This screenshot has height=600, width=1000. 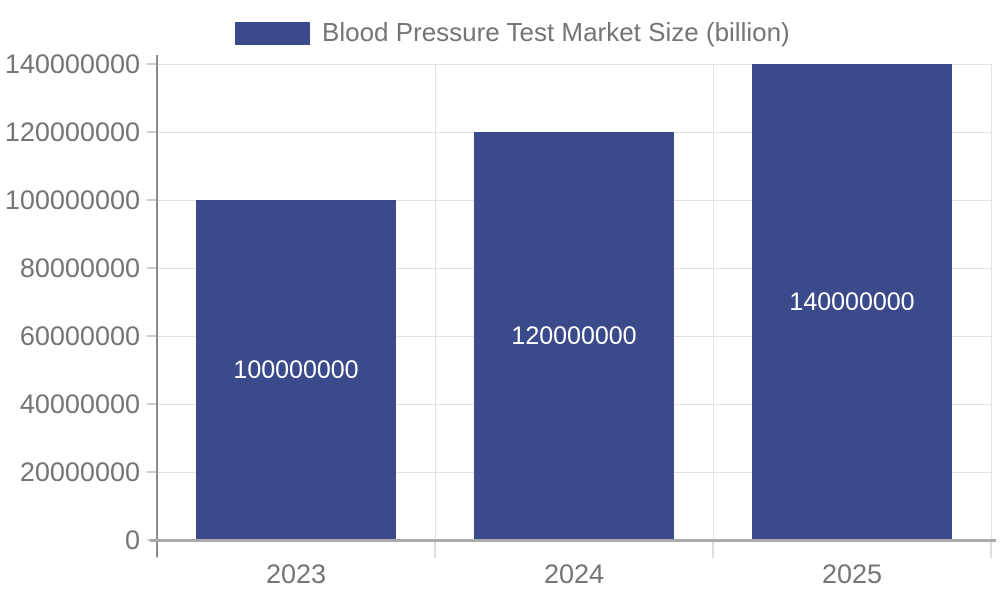 What do you see at coordinates (852, 574) in the screenshot?
I see `x-tick-label: 2025` at bounding box center [852, 574].